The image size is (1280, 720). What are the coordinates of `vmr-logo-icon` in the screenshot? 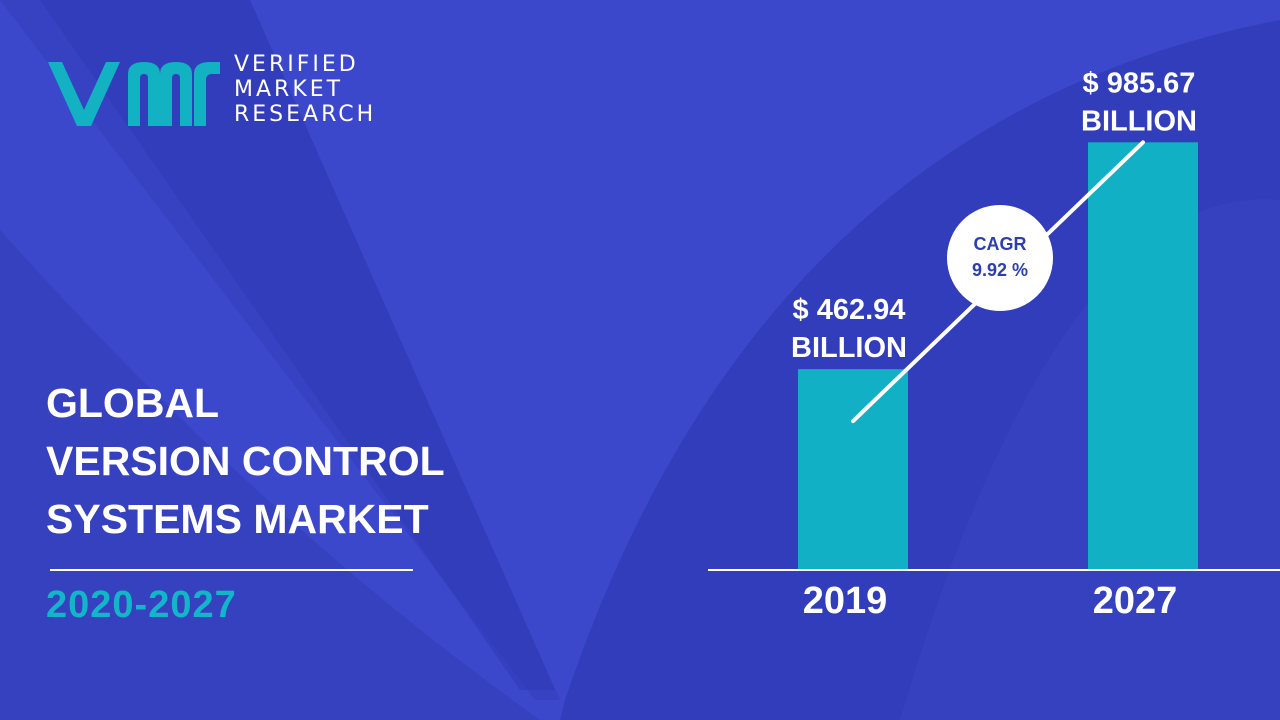 It's located at (134, 94).